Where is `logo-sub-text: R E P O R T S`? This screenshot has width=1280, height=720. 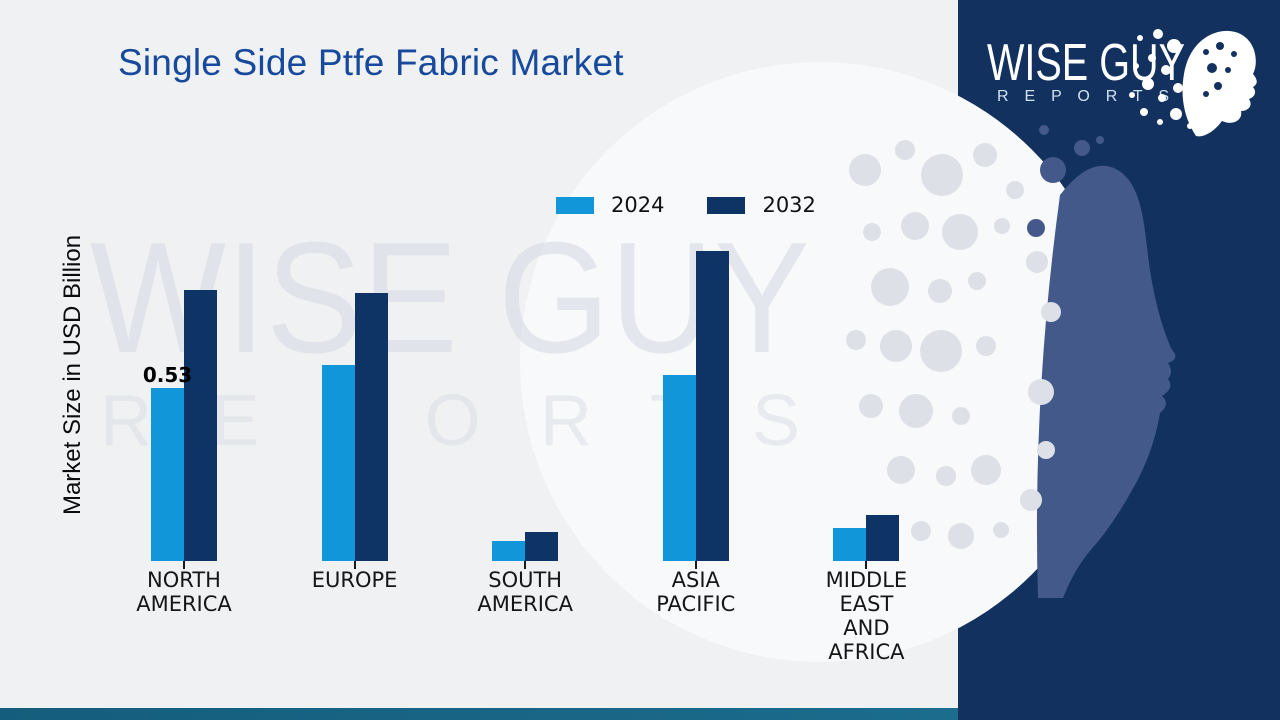 logo-sub-text: R E P O R T S is located at coordinates (1083, 96).